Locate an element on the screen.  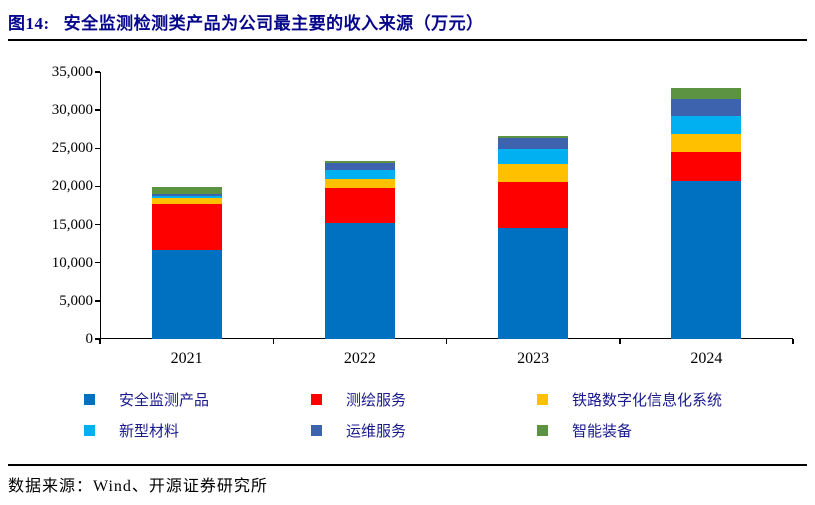
legend-label: 新型材料 is located at coordinates (149, 431).